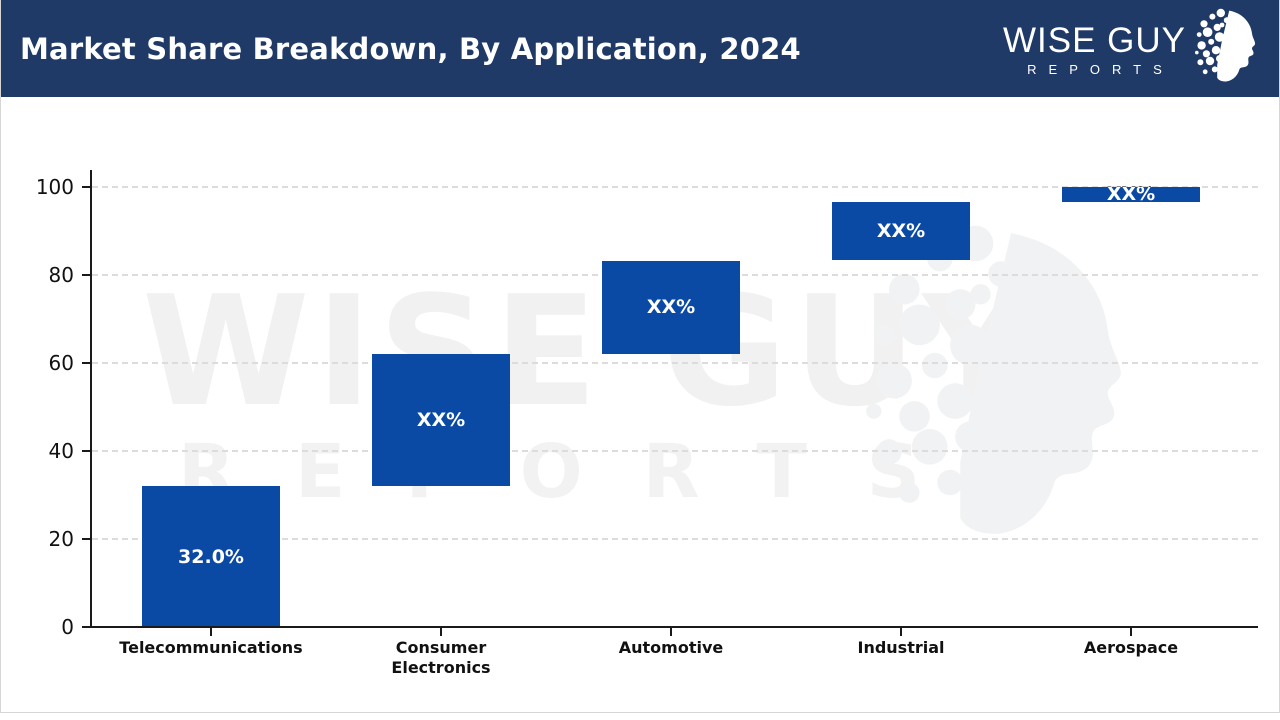  Describe the element at coordinates (61, 362) in the screenshot. I see `y-tick-label-60: 60` at that location.